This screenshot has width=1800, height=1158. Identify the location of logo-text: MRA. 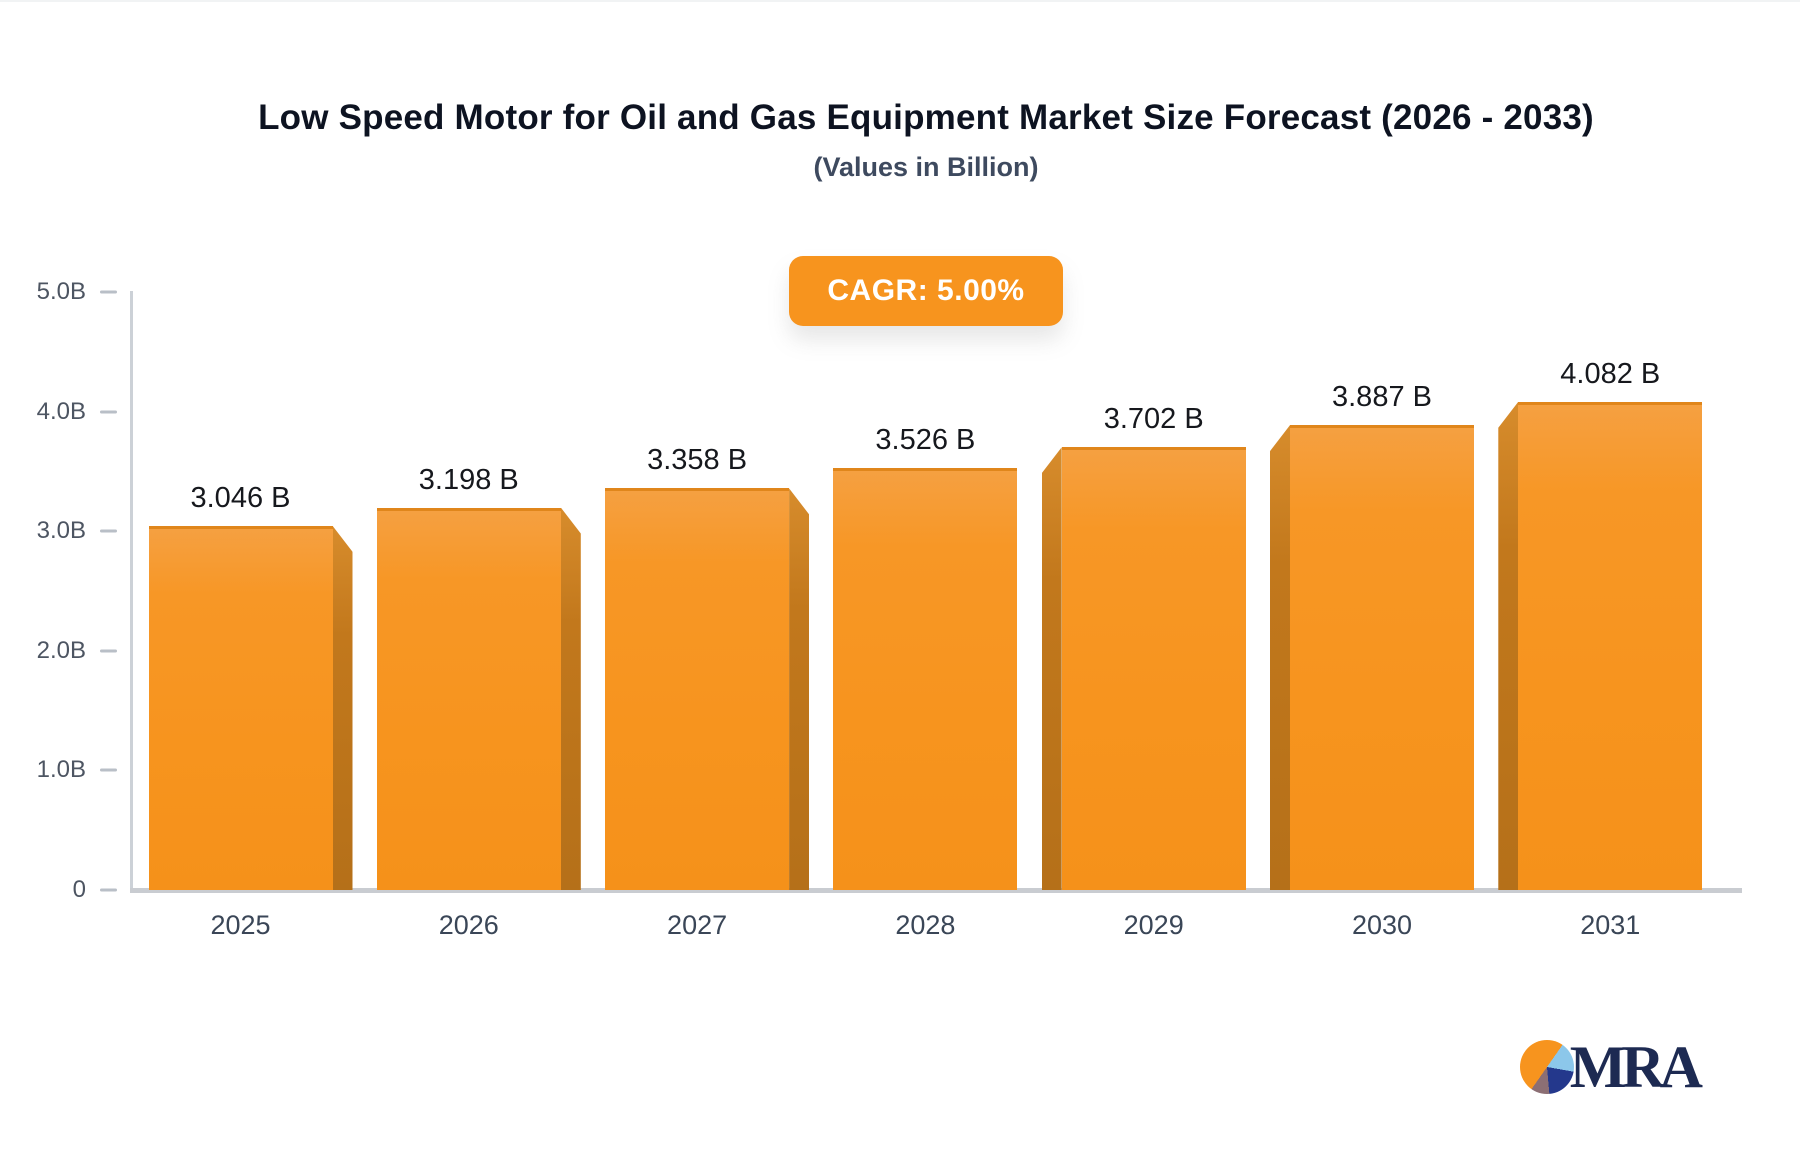
(1636, 1067).